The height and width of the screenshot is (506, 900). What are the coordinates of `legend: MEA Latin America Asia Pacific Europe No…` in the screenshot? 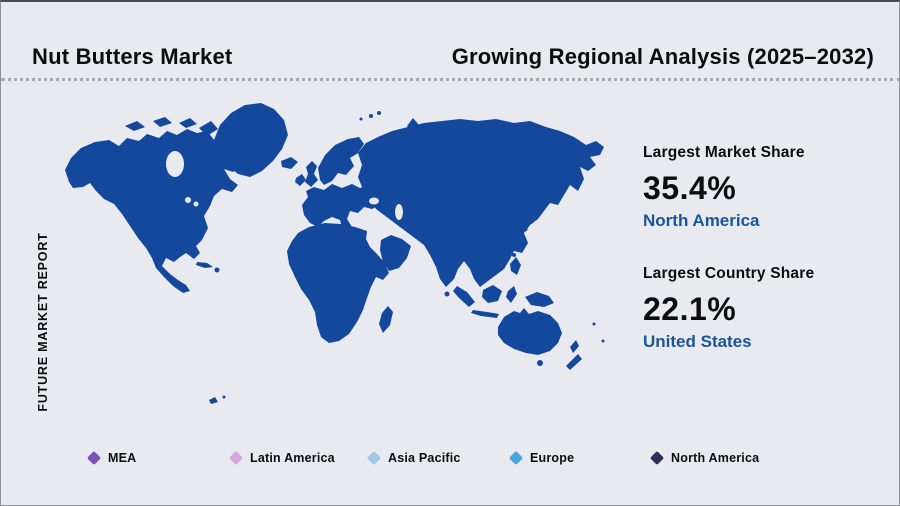 It's located at (450, 459).